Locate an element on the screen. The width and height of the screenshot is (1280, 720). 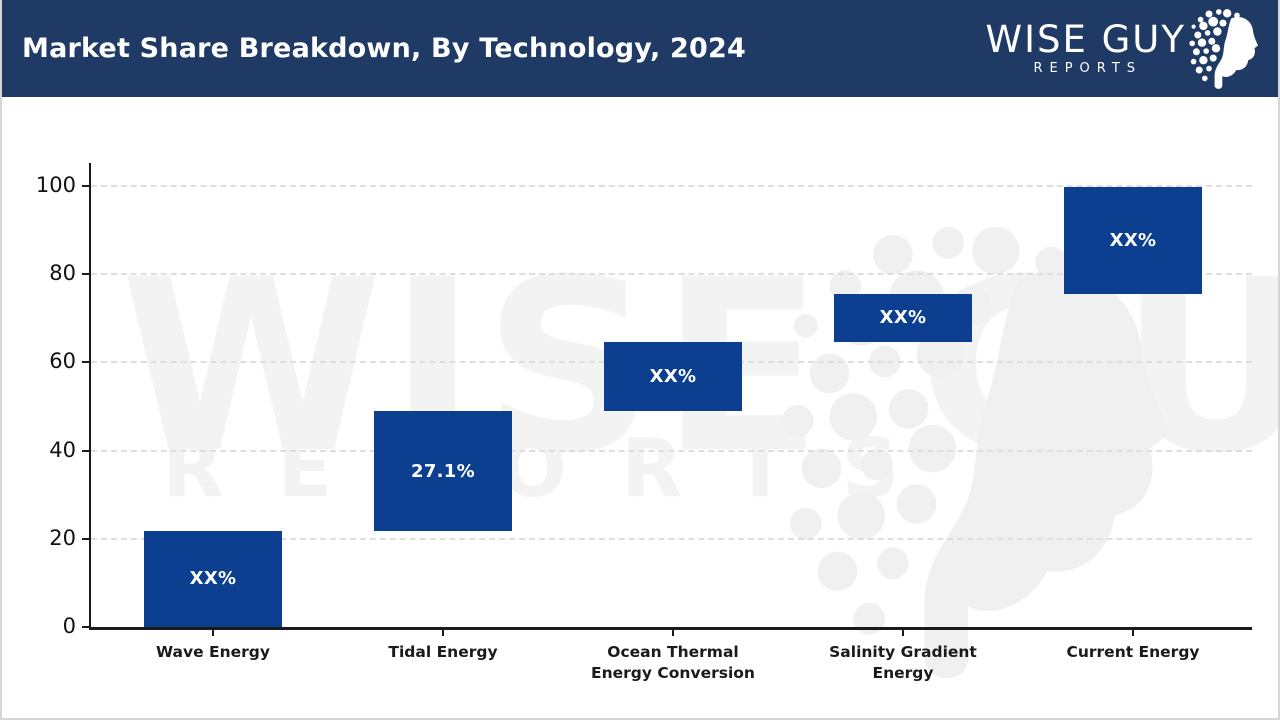
gridline-y100 is located at coordinates (671, 186).